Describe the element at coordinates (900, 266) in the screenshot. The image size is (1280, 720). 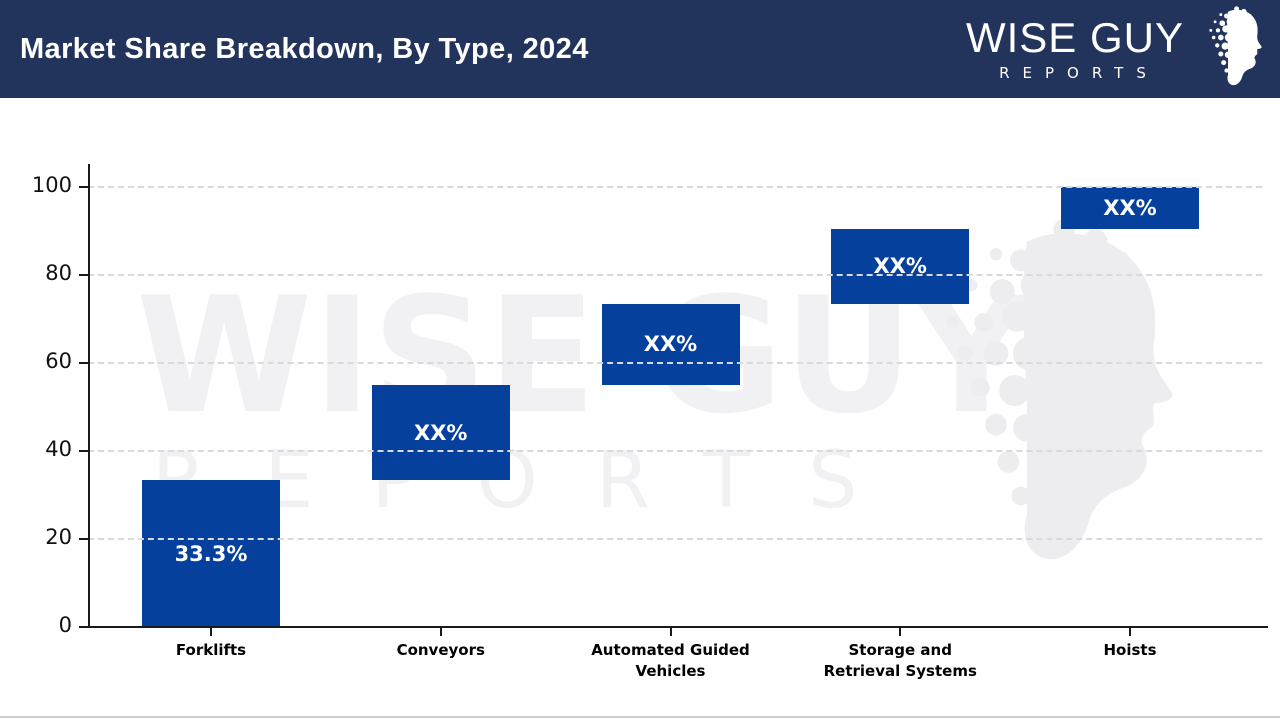
I see `bar-storage-and-retrieval-systems: XX%` at that location.